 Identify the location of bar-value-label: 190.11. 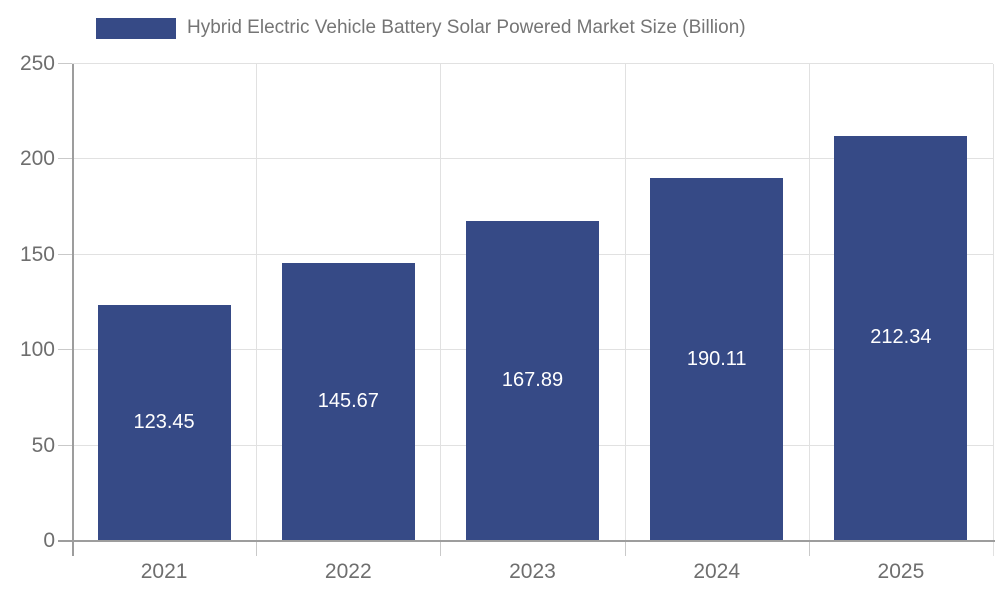
(716, 358).